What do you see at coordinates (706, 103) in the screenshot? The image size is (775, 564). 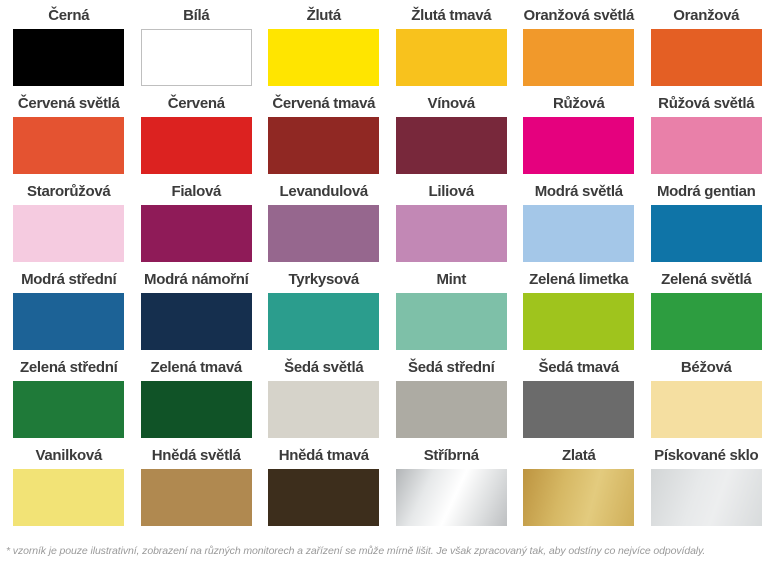 I see `swatch-label: Růžová světlá` at bounding box center [706, 103].